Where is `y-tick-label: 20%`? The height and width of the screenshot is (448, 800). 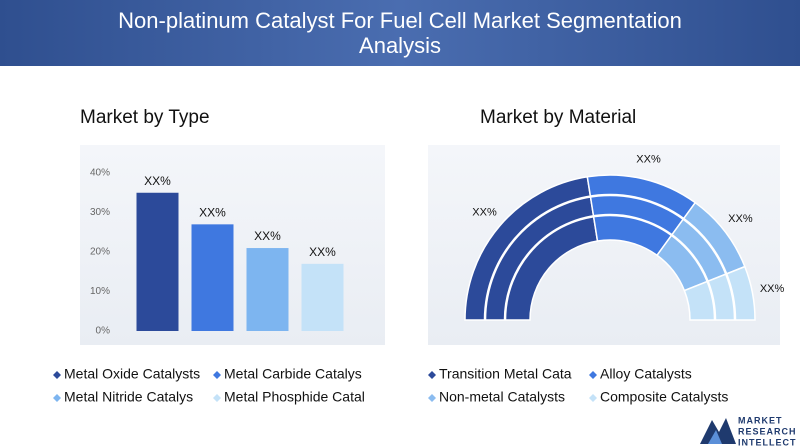 y-tick-label: 20% is located at coordinates (100, 252).